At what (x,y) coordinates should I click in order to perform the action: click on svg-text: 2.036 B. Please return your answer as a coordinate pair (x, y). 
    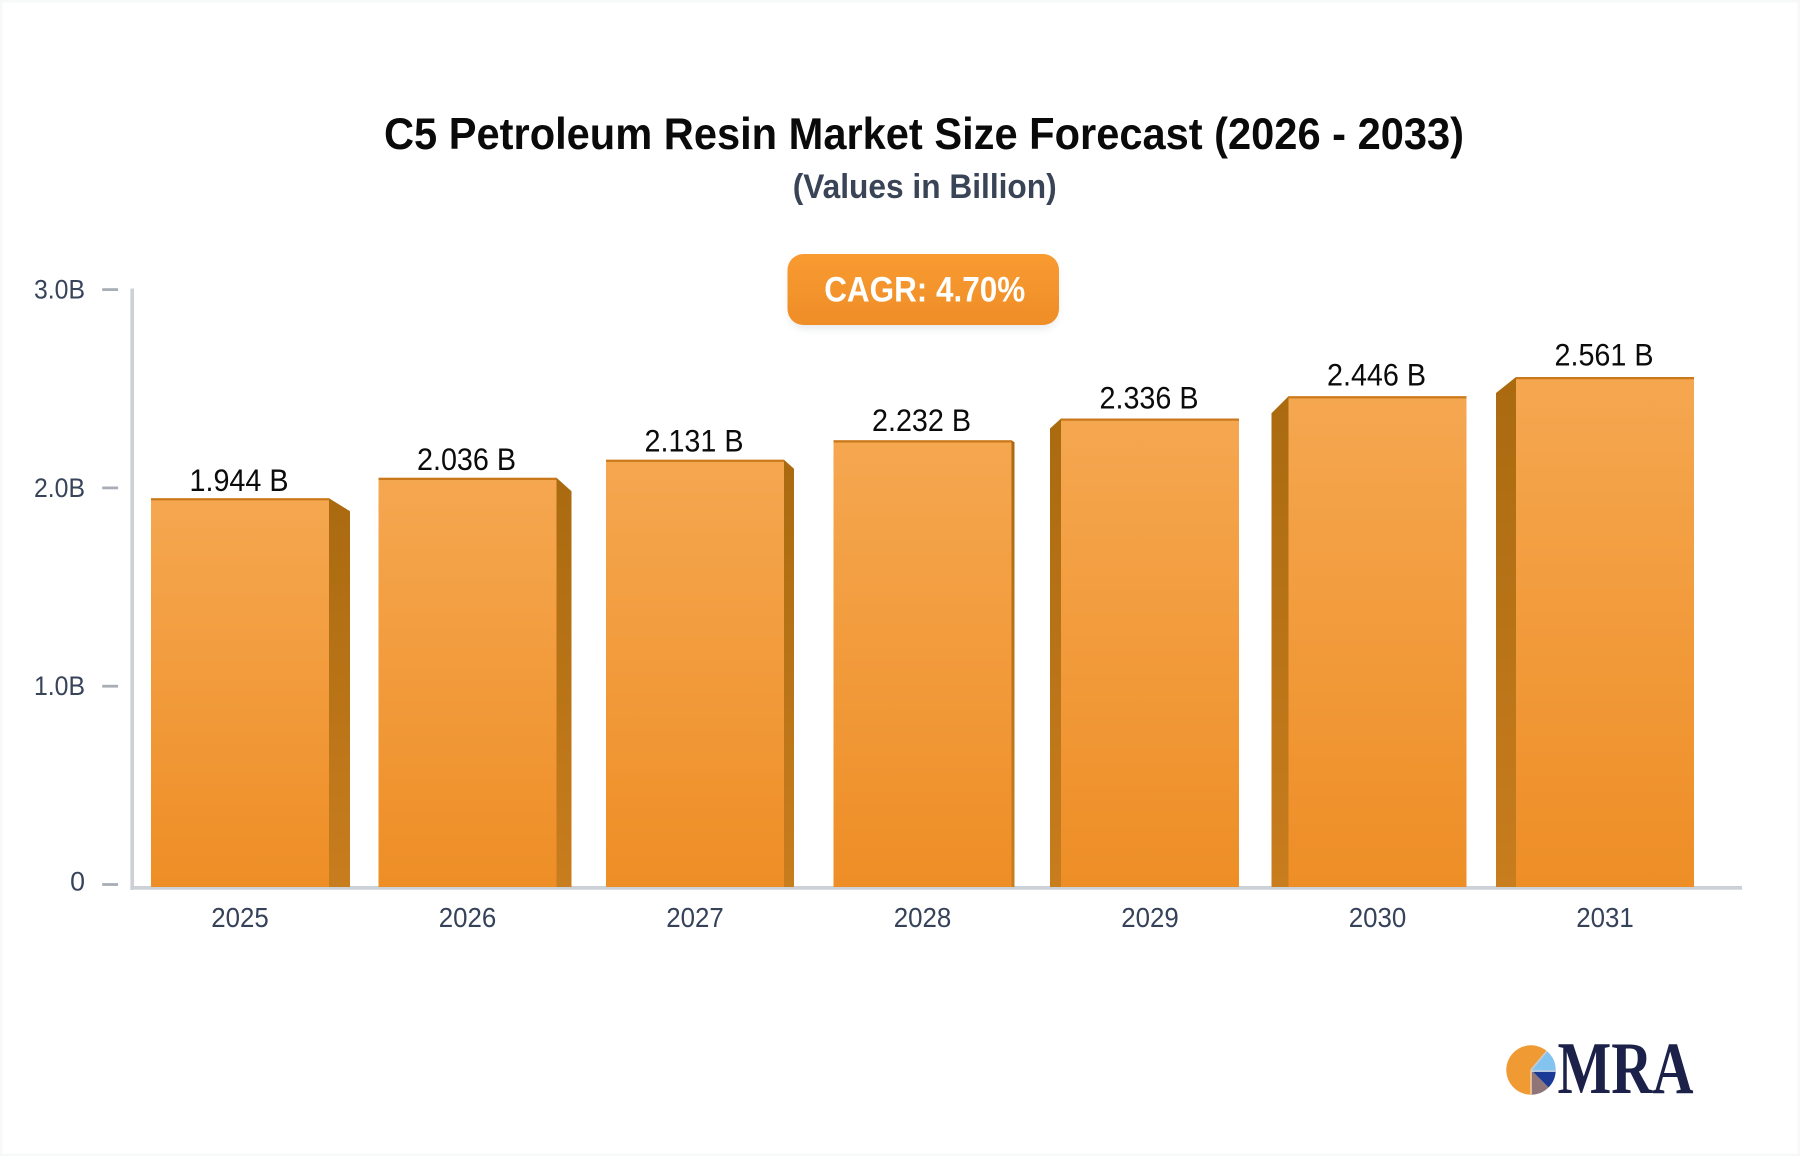
    Looking at the image, I should click on (466, 459).